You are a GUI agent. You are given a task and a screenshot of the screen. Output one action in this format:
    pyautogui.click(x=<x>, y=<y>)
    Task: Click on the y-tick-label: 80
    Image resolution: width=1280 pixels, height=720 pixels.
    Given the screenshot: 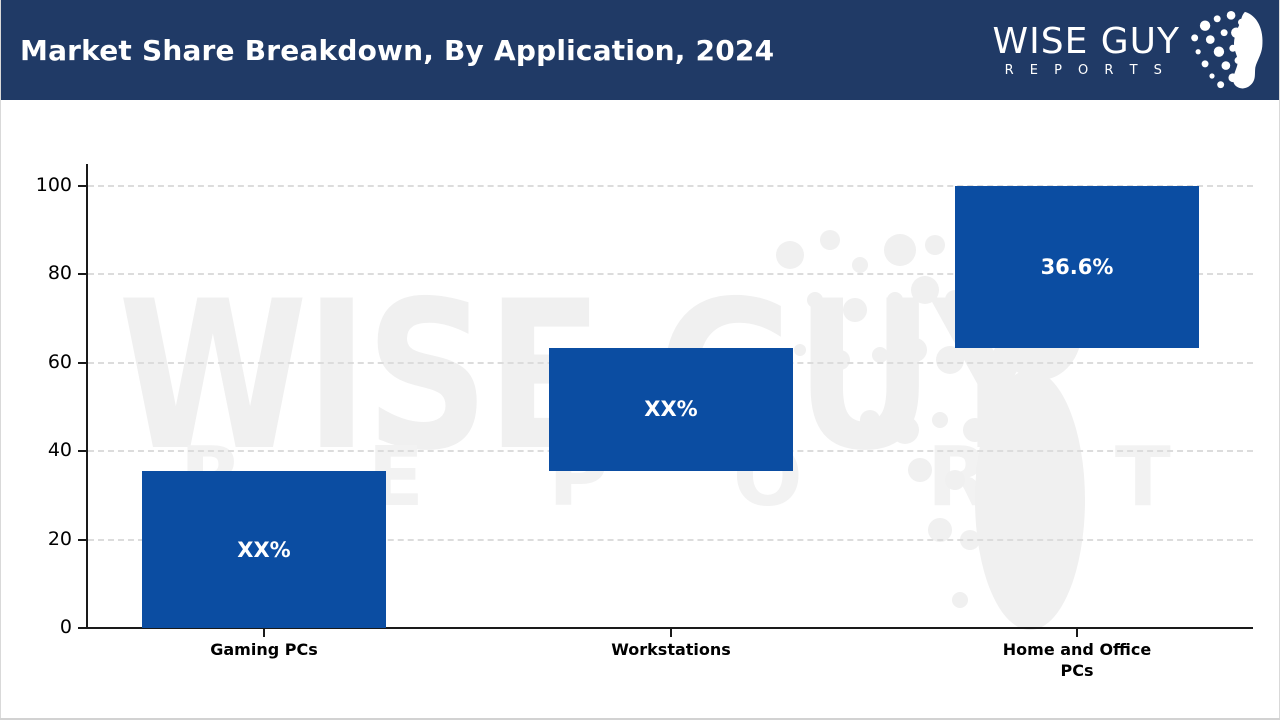 What is the action you would take?
    pyautogui.click(x=59, y=273)
    